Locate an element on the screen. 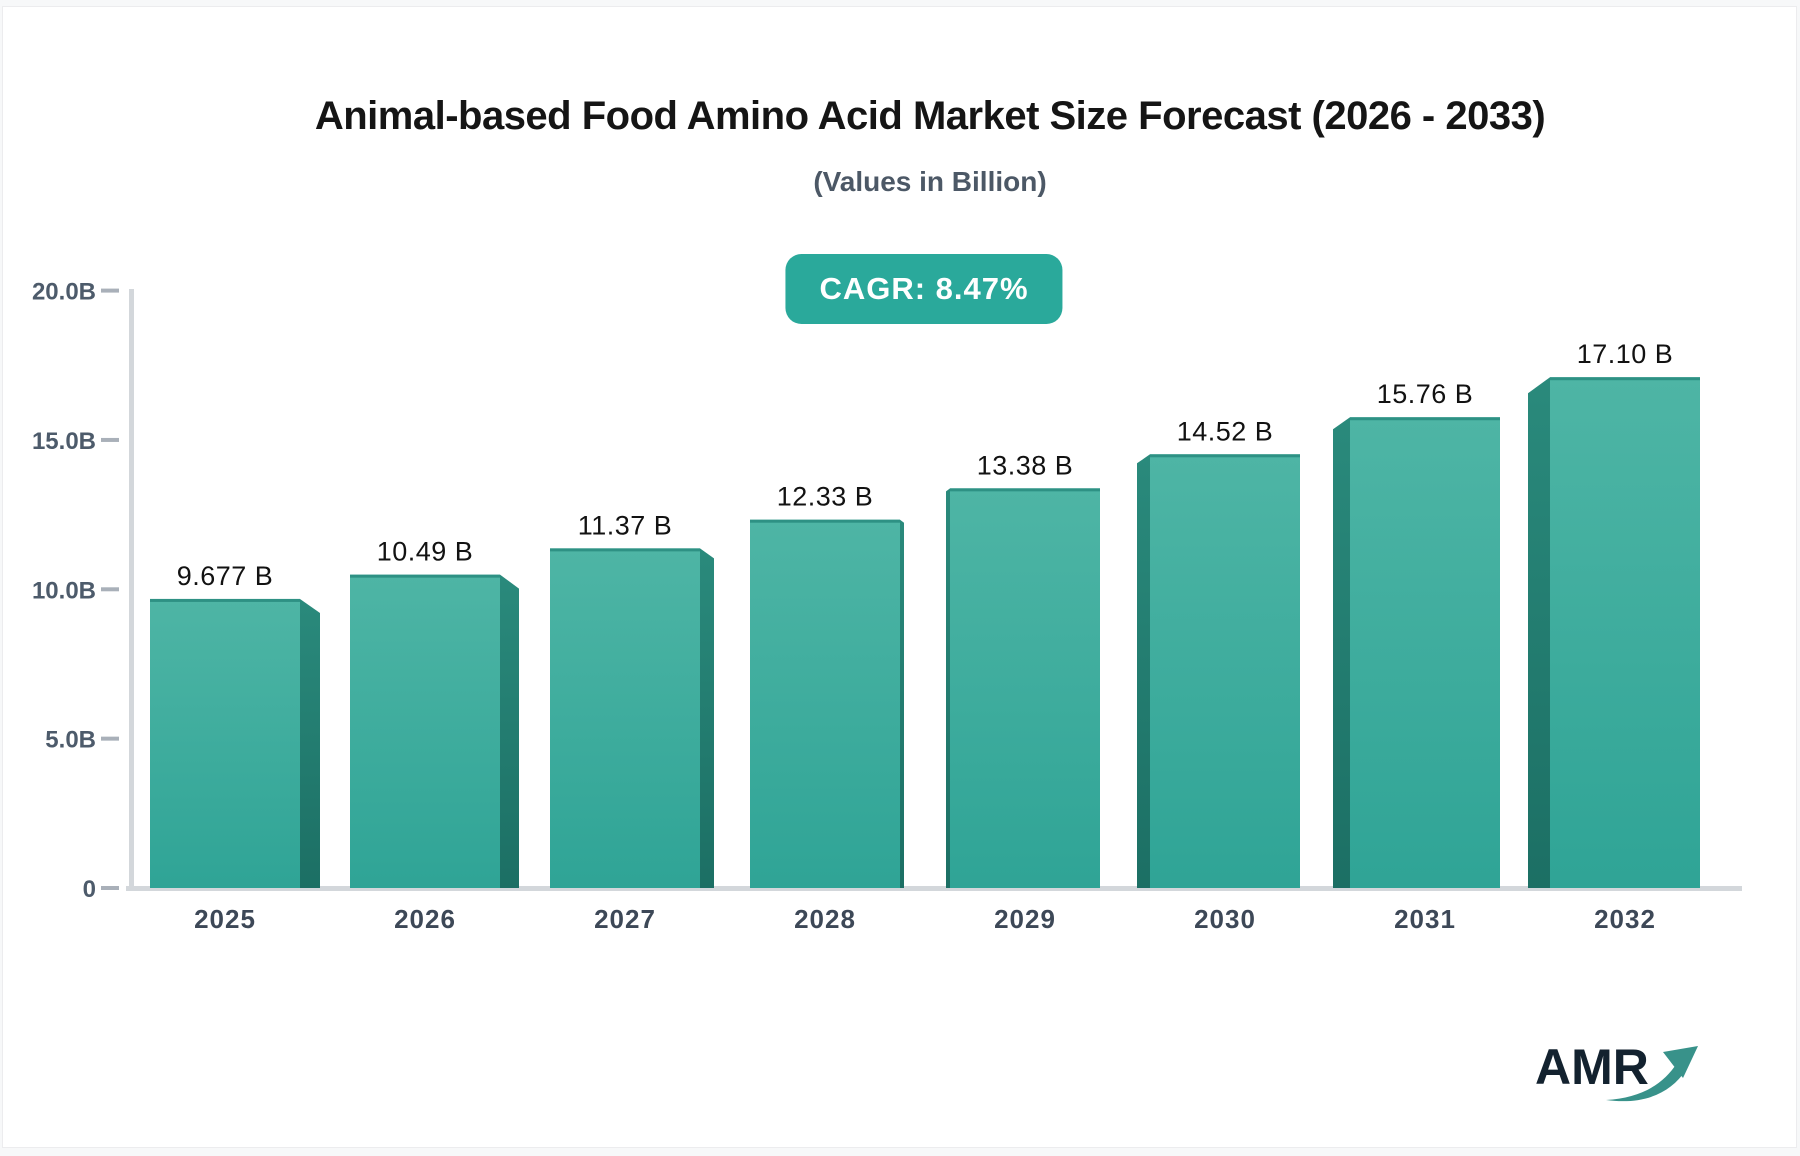  bar-value-label: 11.37 B is located at coordinates (625, 525).